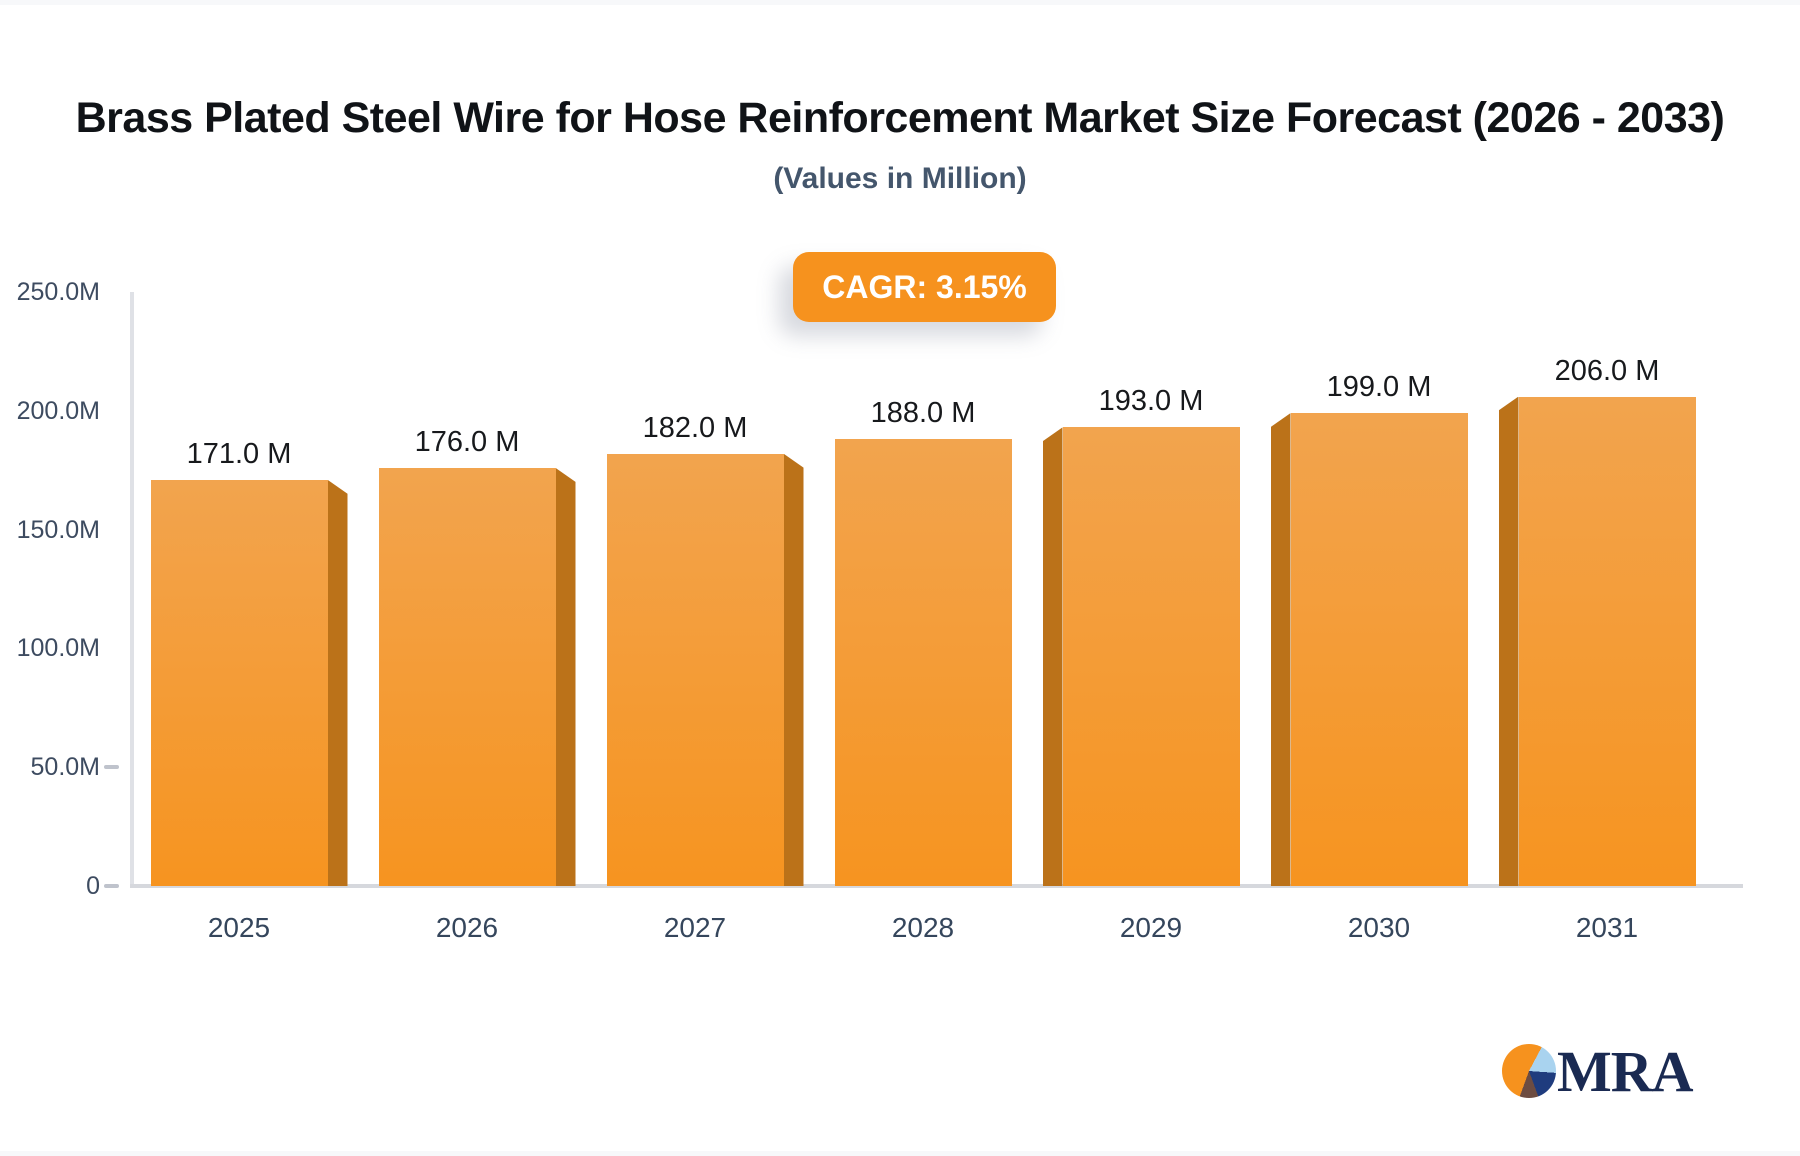  I want to click on page-edge-bottom, so click(900, 1153).